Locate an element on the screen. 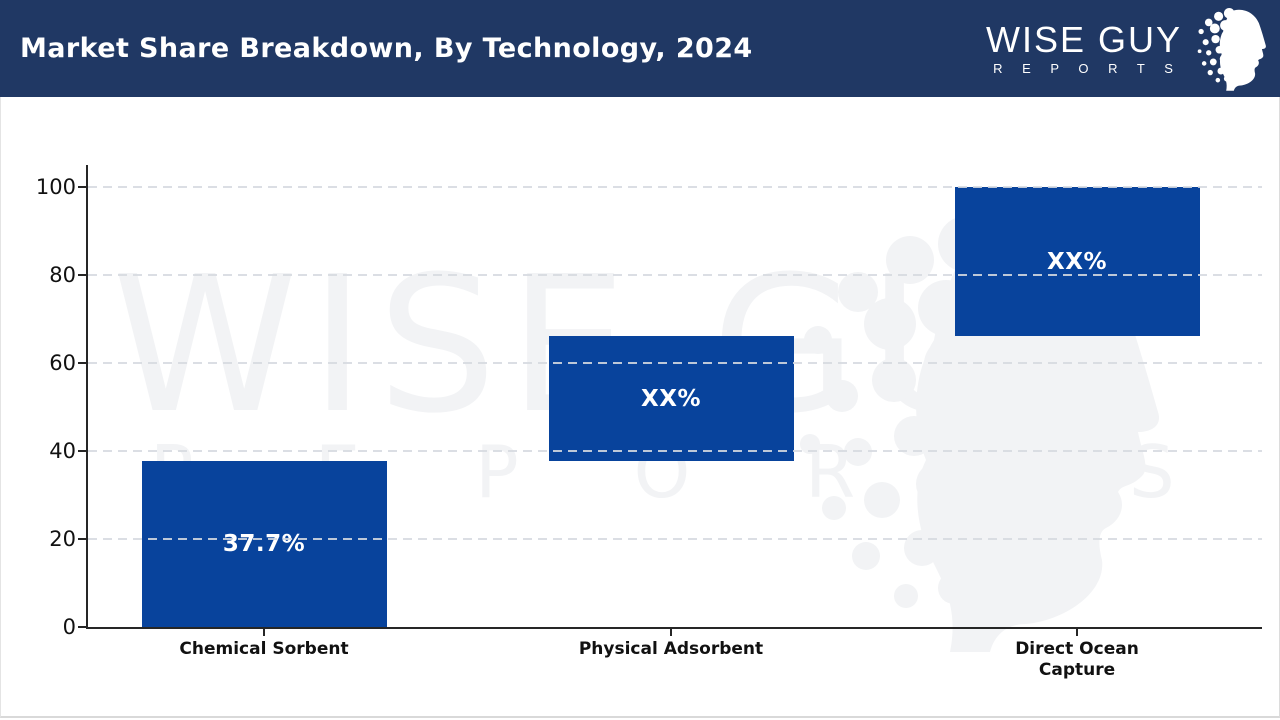 This screenshot has height=720, width=1280. logo-wordmark-bottom: R E P O R T S is located at coordinates (1087, 68).